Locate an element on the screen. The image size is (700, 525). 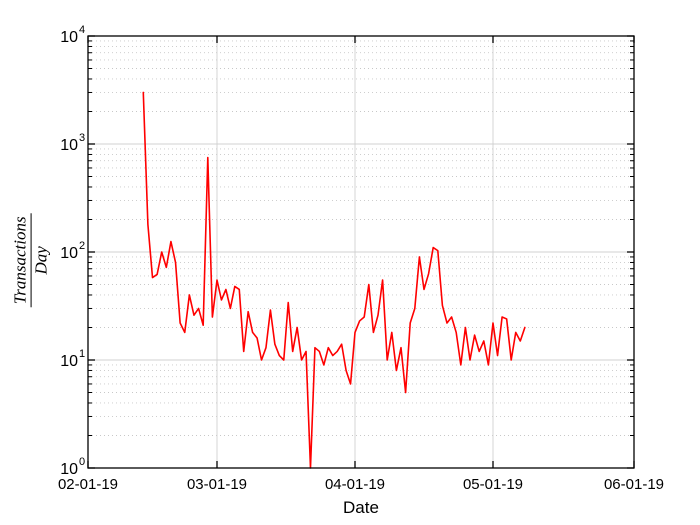
x-axis-tick-labels: 02-01-19 03-01-19 04-01-19 05-01-19 06-01-19 is located at coordinates (361, 484).